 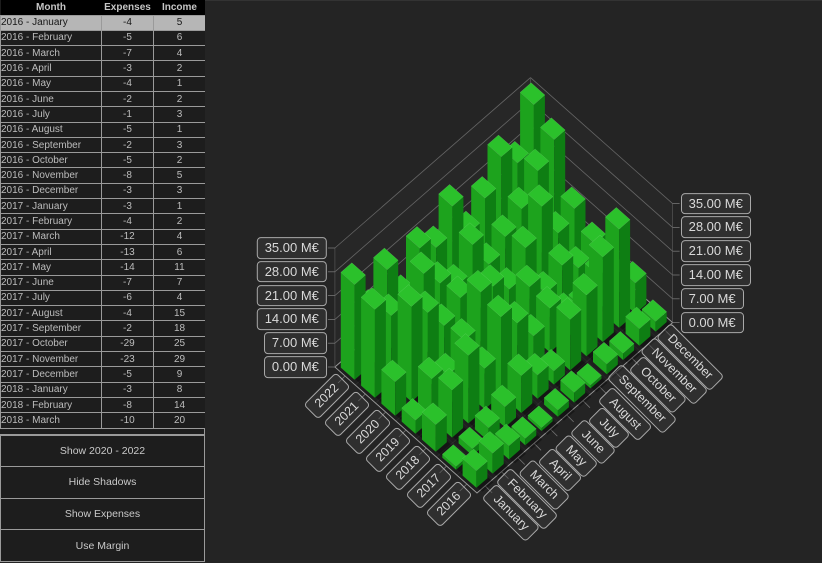 I want to click on income-cell: 1, so click(x=179, y=206).